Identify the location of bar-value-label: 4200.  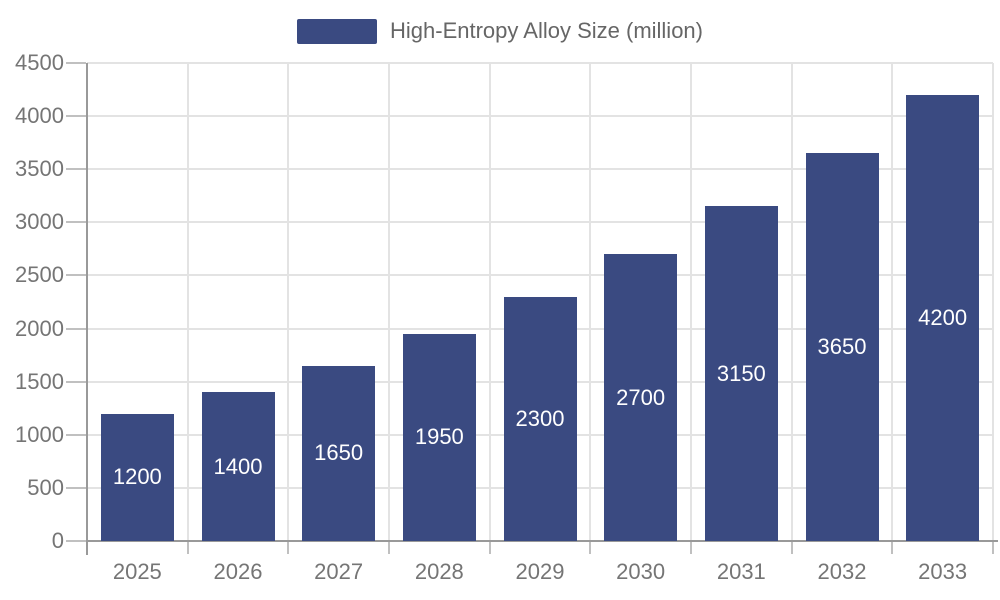
(943, 317).